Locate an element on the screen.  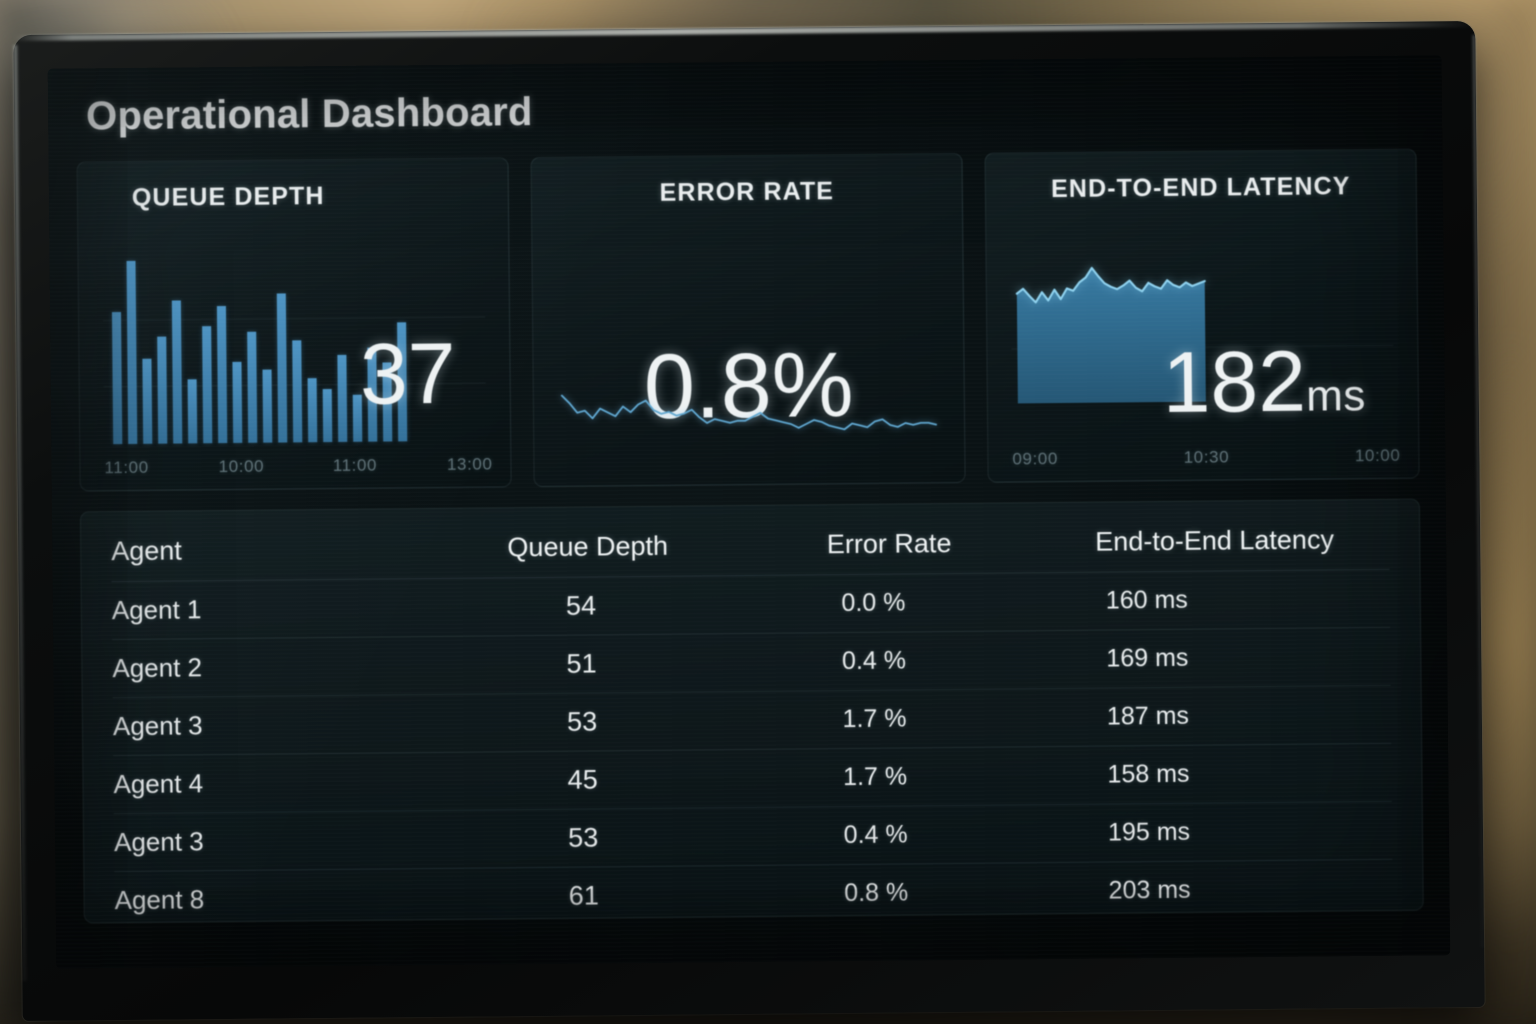
kpi-value-queue-depth: 37 is located at coordinates (408, 374).